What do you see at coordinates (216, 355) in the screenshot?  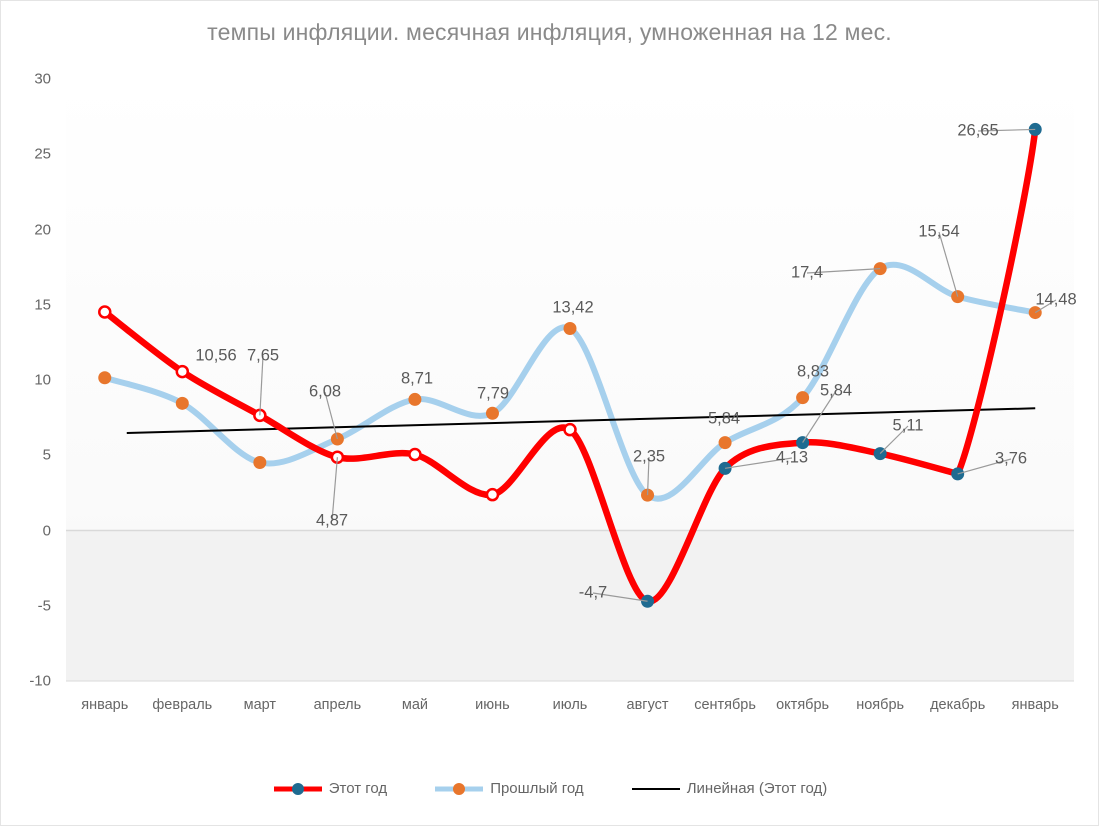 I see `data-label-0: 10,56` at bounding box center [216, 355].